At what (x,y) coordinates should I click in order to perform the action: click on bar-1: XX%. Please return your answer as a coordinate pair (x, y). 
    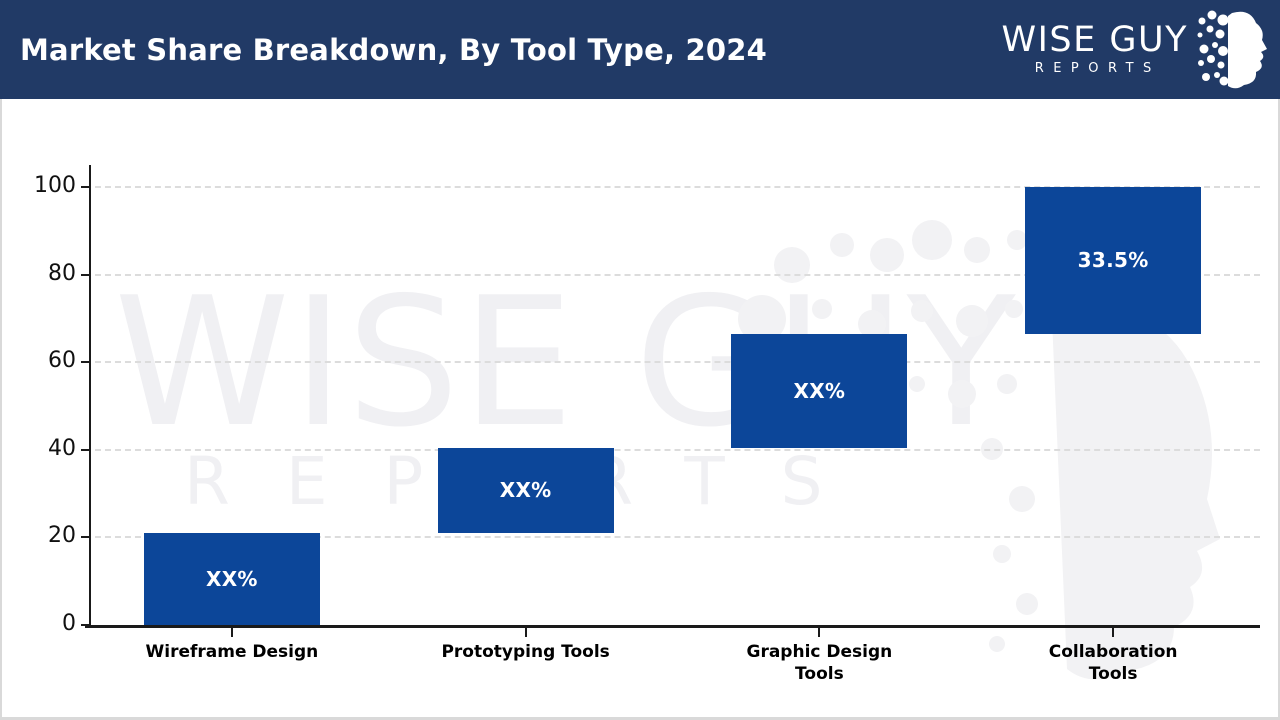
    Looking at the image, I should click on (231, 579).